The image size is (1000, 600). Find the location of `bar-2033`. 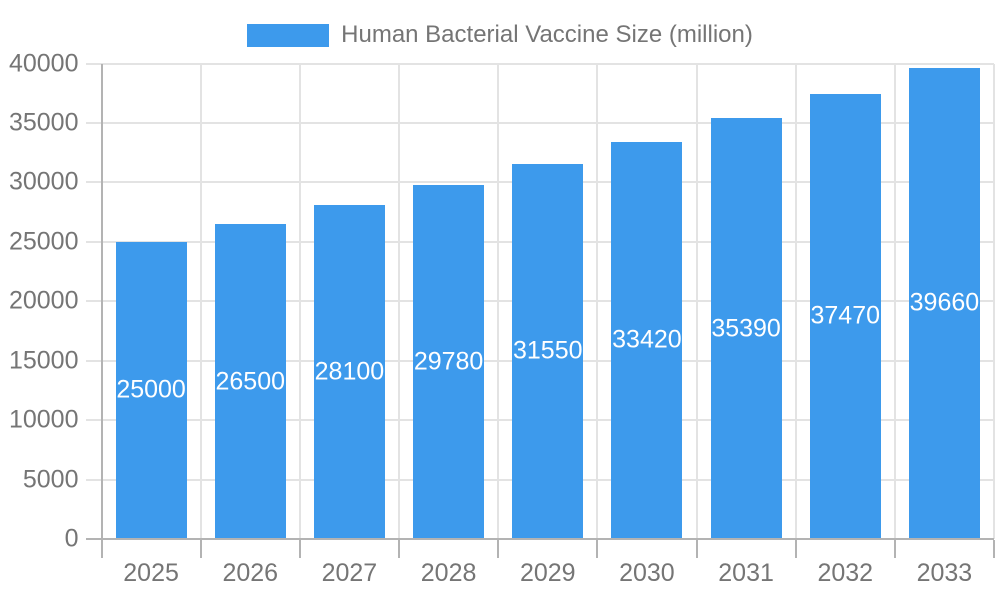

bar-2033 is located at coordinates (944, 303).